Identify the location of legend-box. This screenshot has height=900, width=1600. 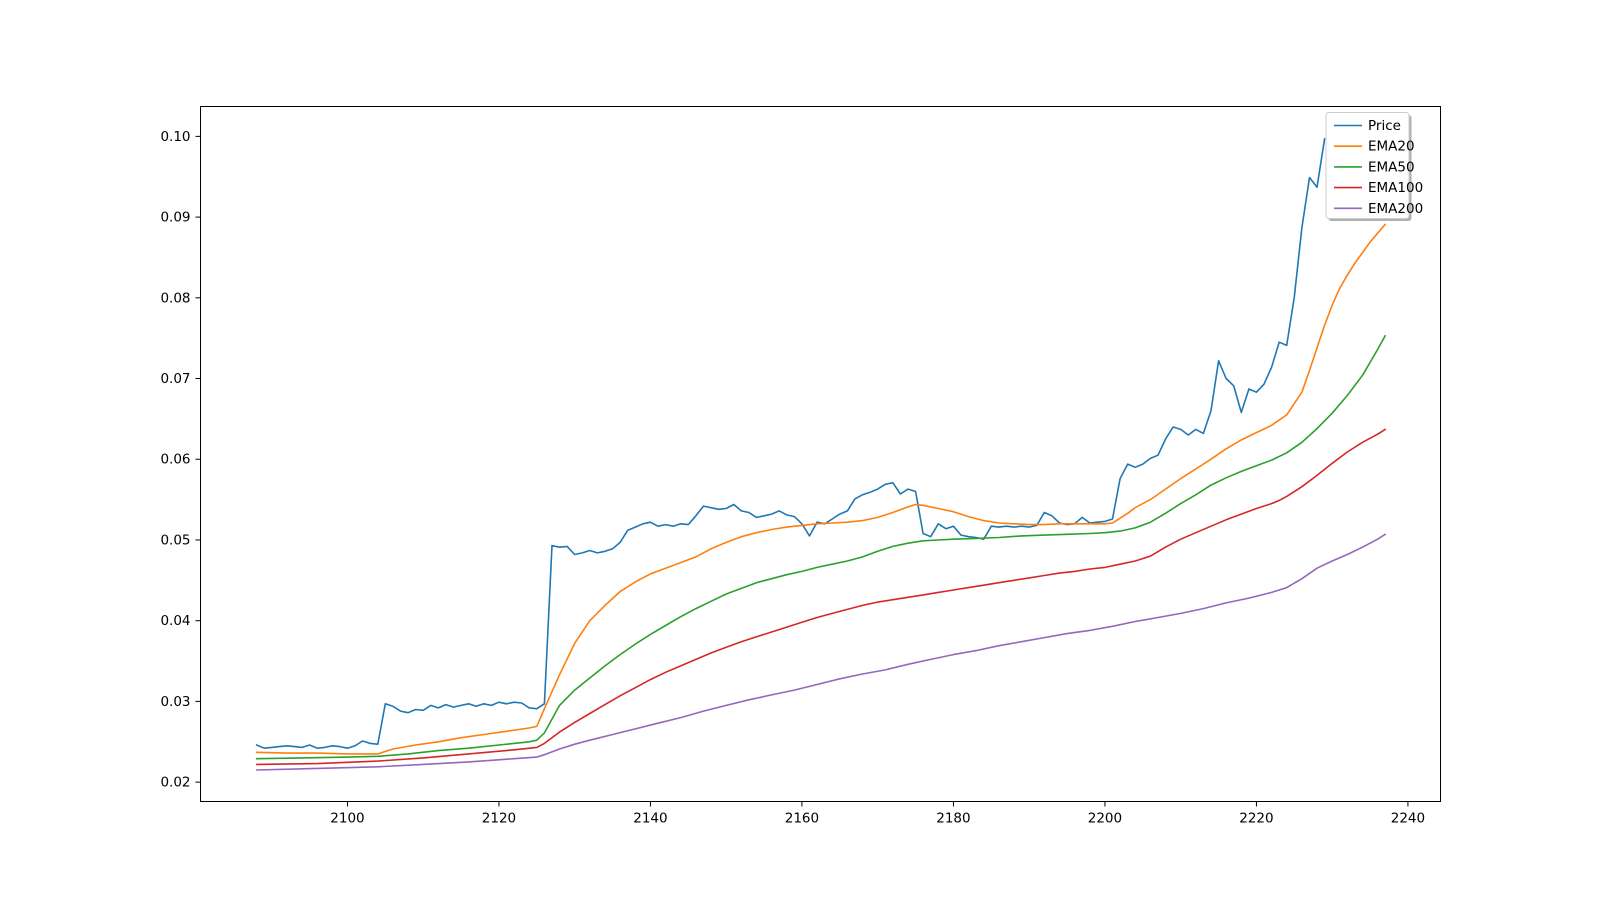
(1367, 165).